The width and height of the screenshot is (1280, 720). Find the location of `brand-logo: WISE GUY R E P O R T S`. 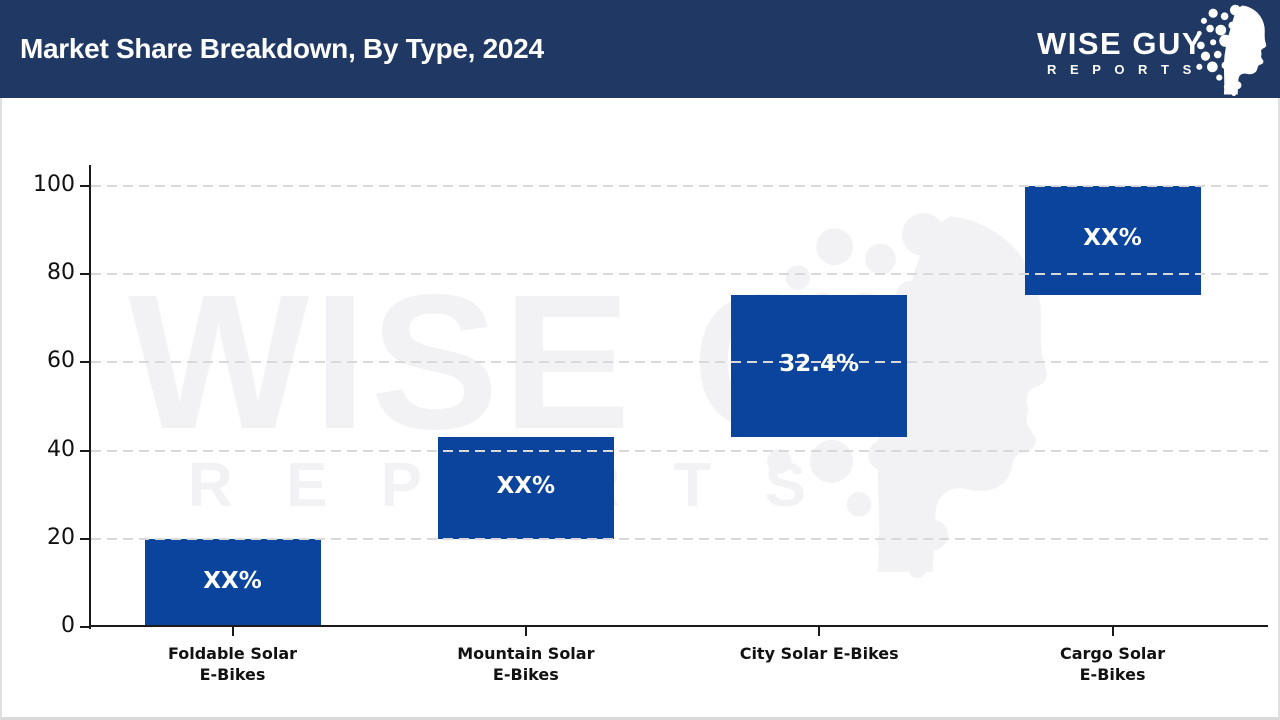

brand-logo: WISE GUY R E P O R T S is located at coordinates (1135, 49).